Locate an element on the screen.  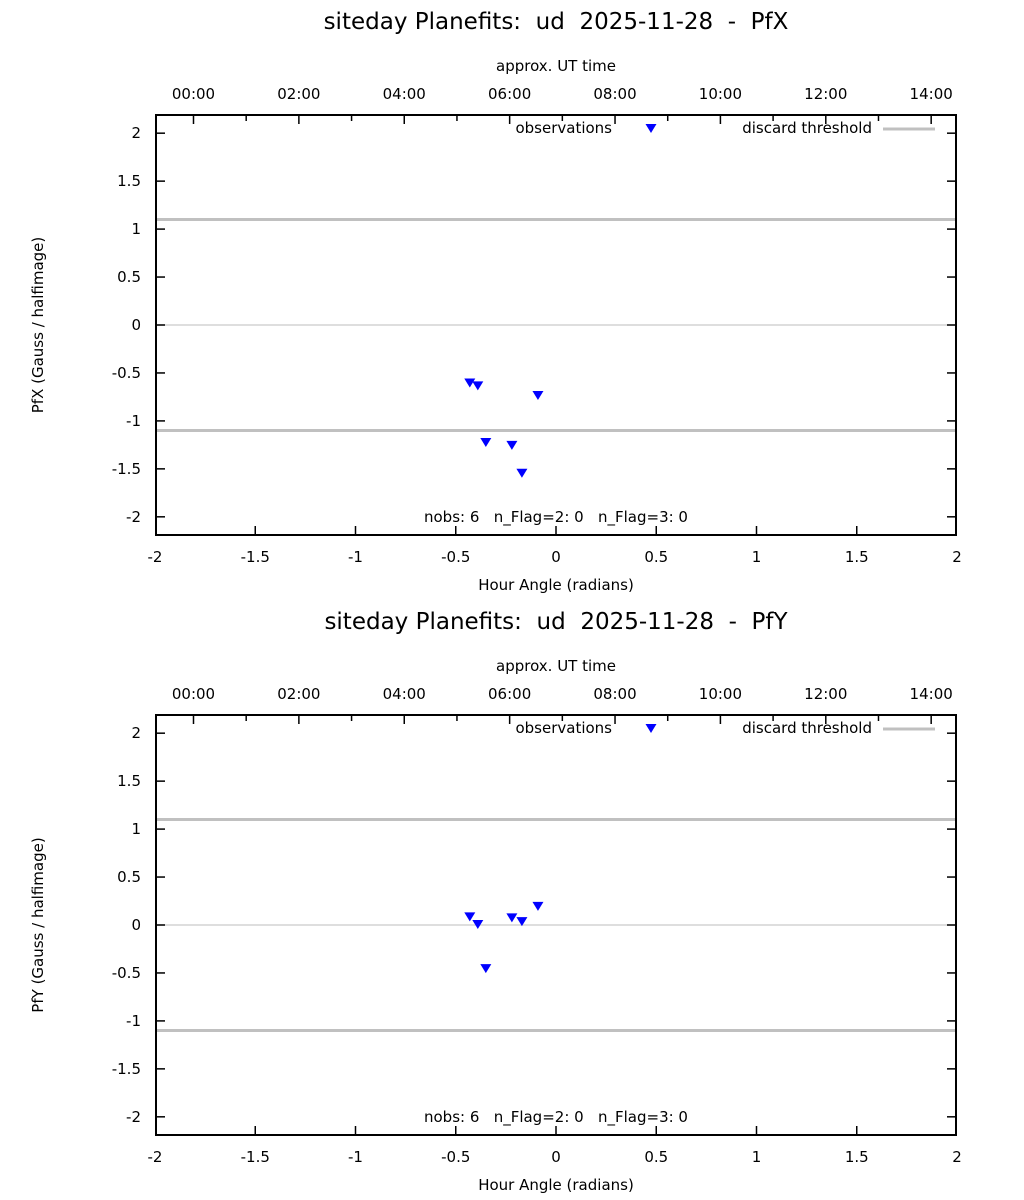
top-axis-label-pfy: approx. UT time is located at coordinates (556, 666).